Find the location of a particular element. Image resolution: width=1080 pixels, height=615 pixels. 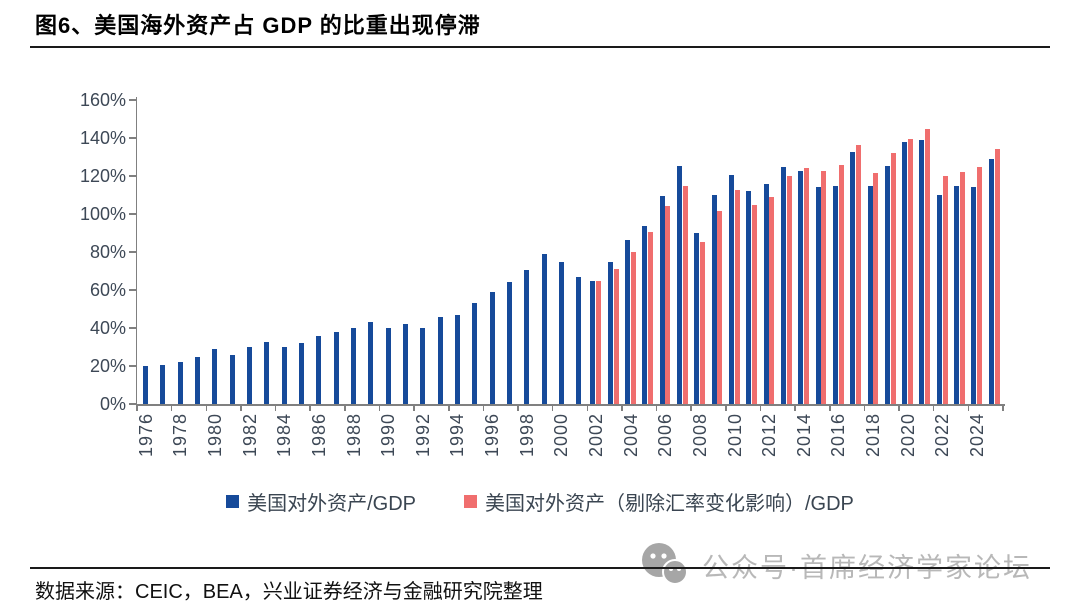

bar-1983-series1 is located at coordinates (267, 373).